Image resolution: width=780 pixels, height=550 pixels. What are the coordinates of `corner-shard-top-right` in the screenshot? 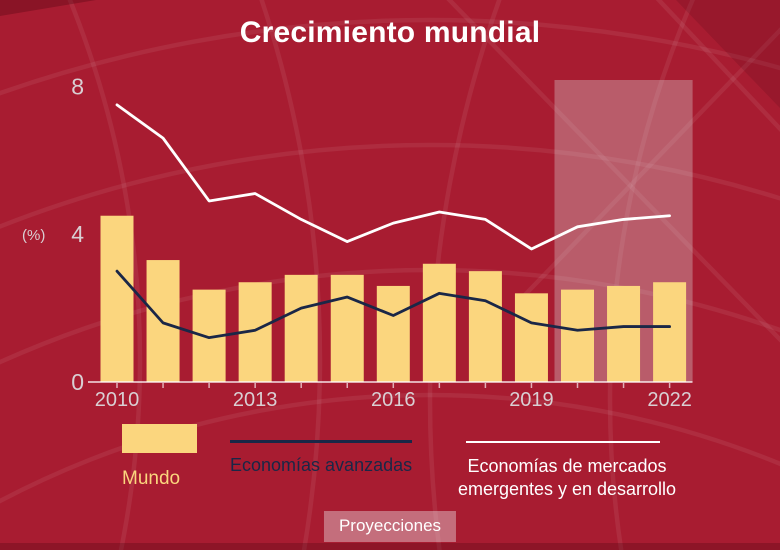 It's located at (728, 54).